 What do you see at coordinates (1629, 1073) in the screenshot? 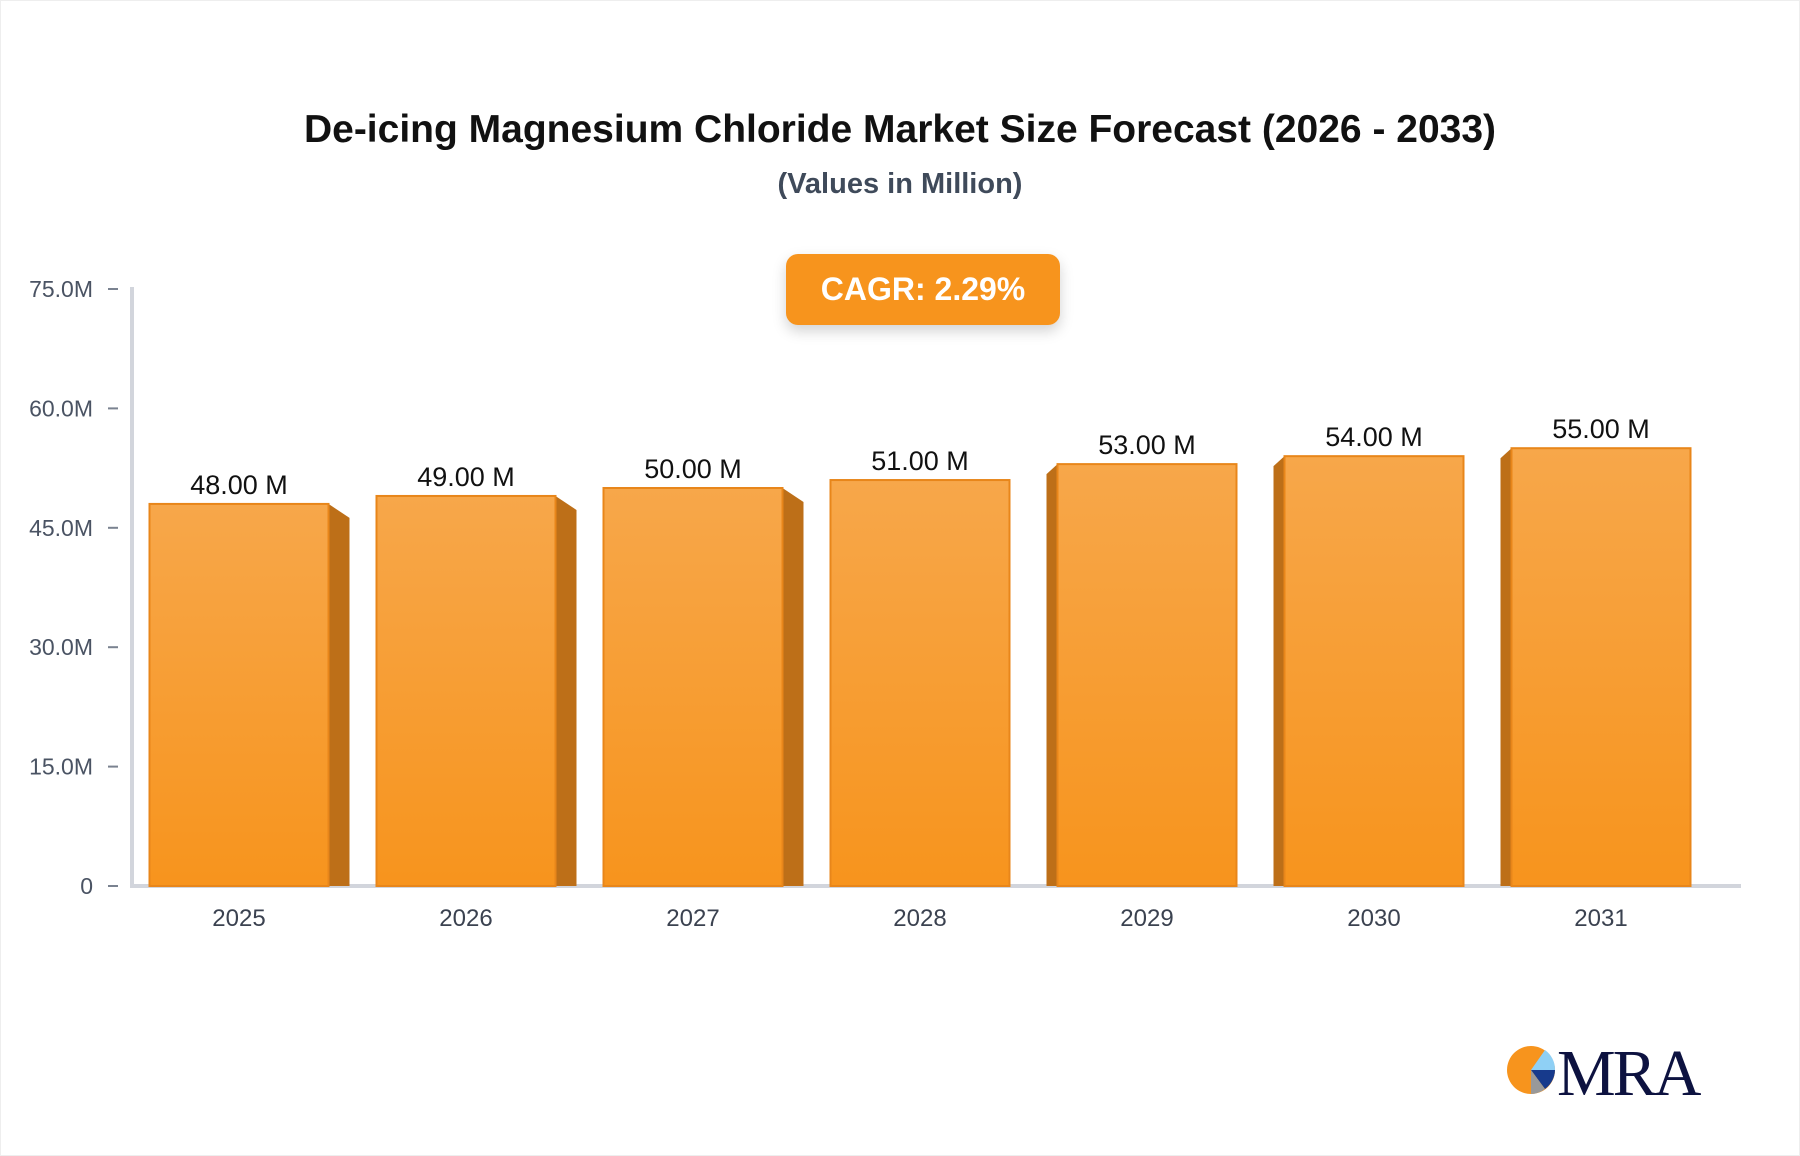
I see `logo-text: MRA` at bounding box center [1629, 1073].